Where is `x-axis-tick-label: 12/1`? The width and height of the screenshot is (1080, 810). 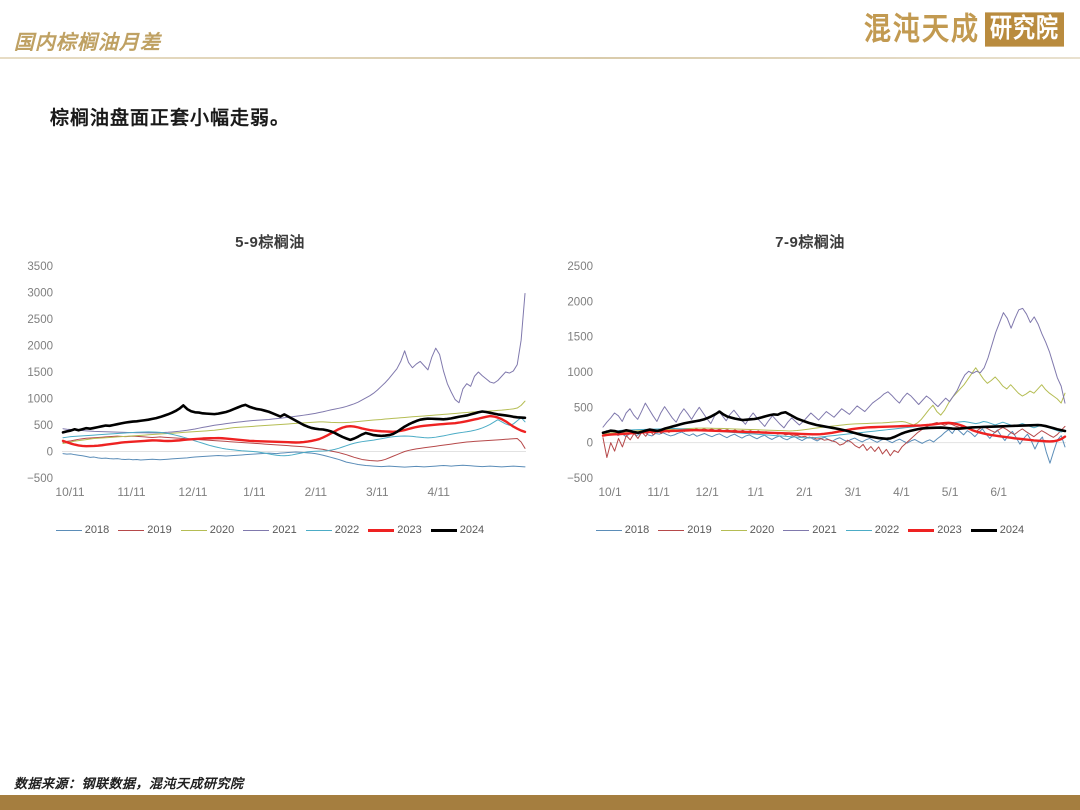 x-axis-tick-label: 12/1 is located at coordinates (707, 492).